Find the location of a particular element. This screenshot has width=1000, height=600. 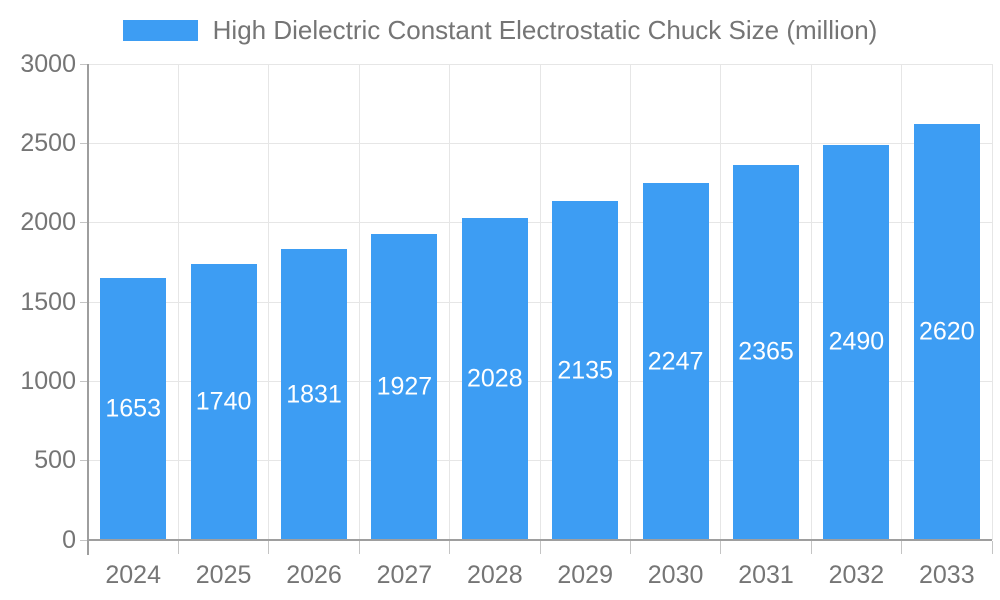

y-axis-tick-label: 2500 is located at coordinates (48, 142).